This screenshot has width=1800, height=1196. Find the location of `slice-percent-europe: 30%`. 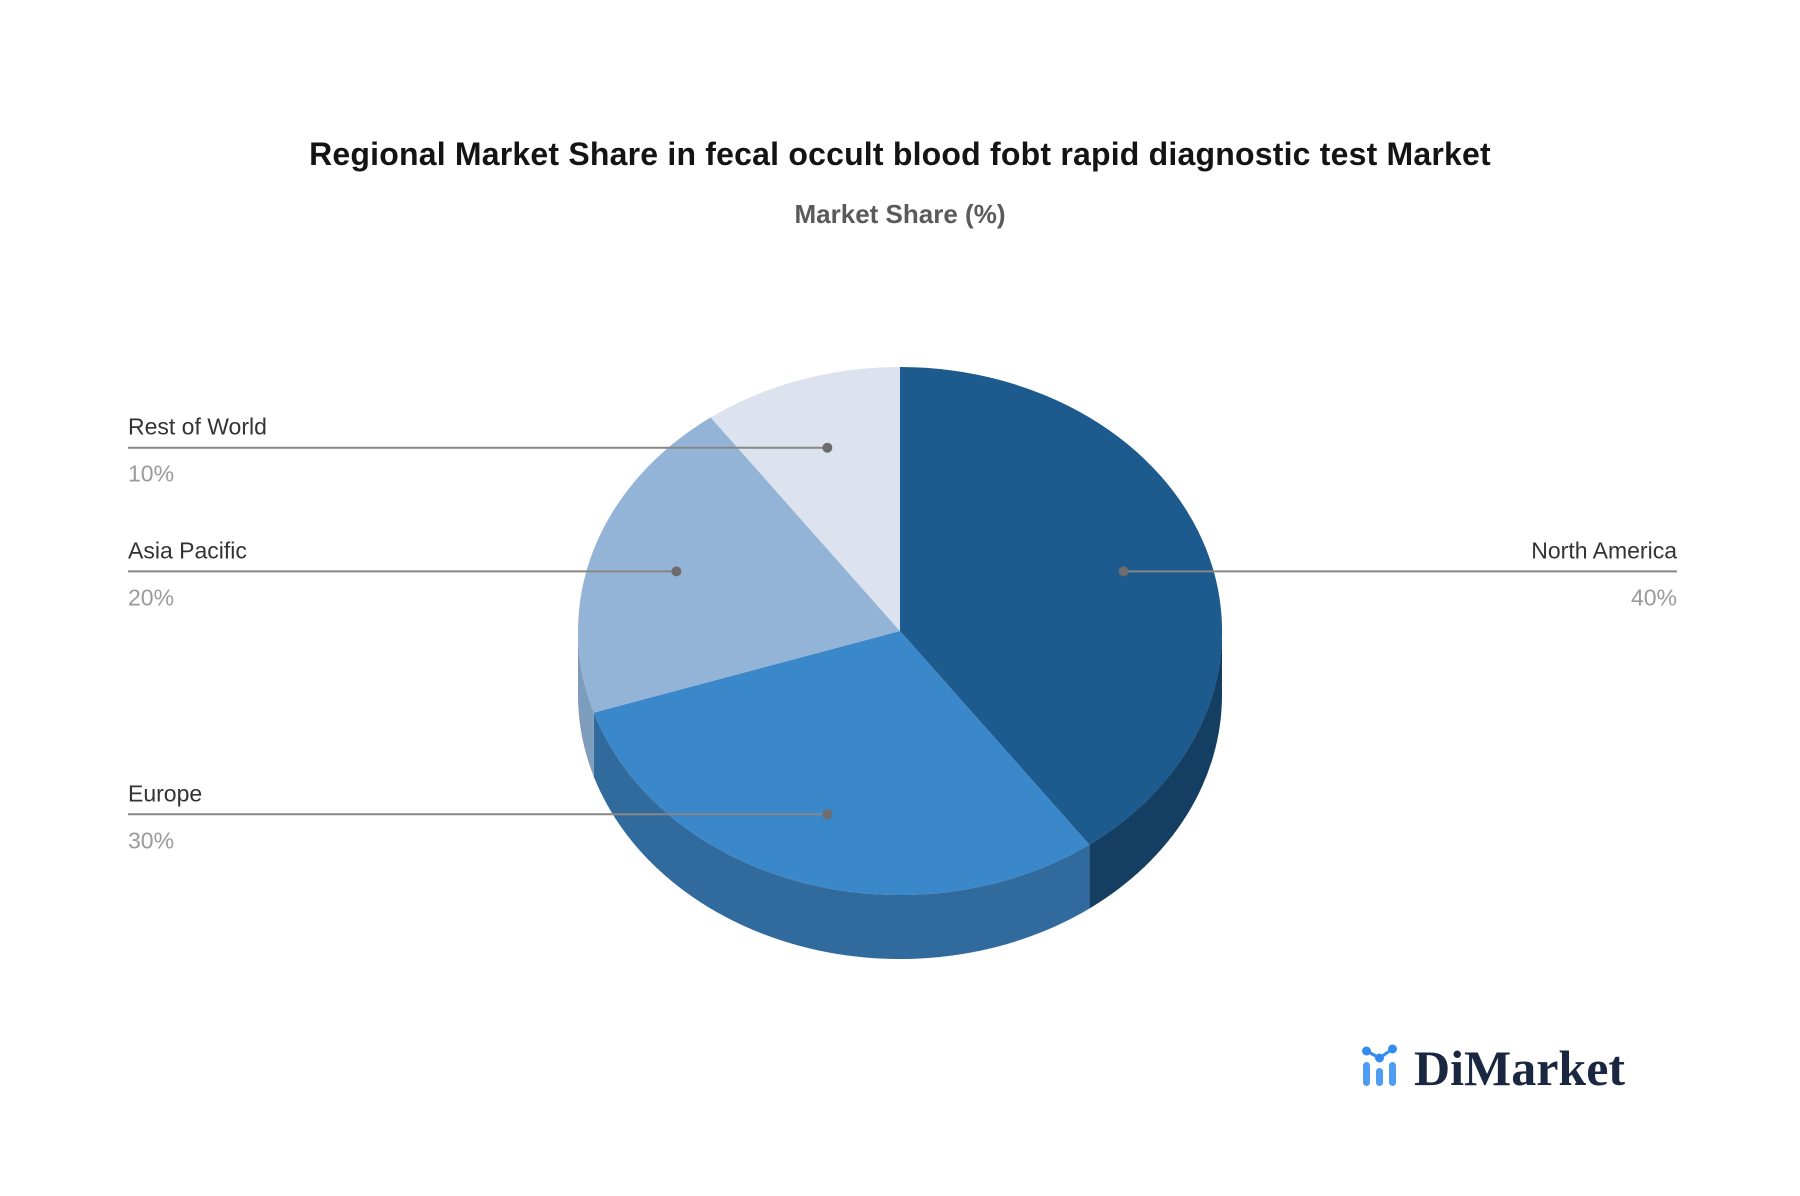

slice-percent-europe: 30% is located at coordinates (151, 840).